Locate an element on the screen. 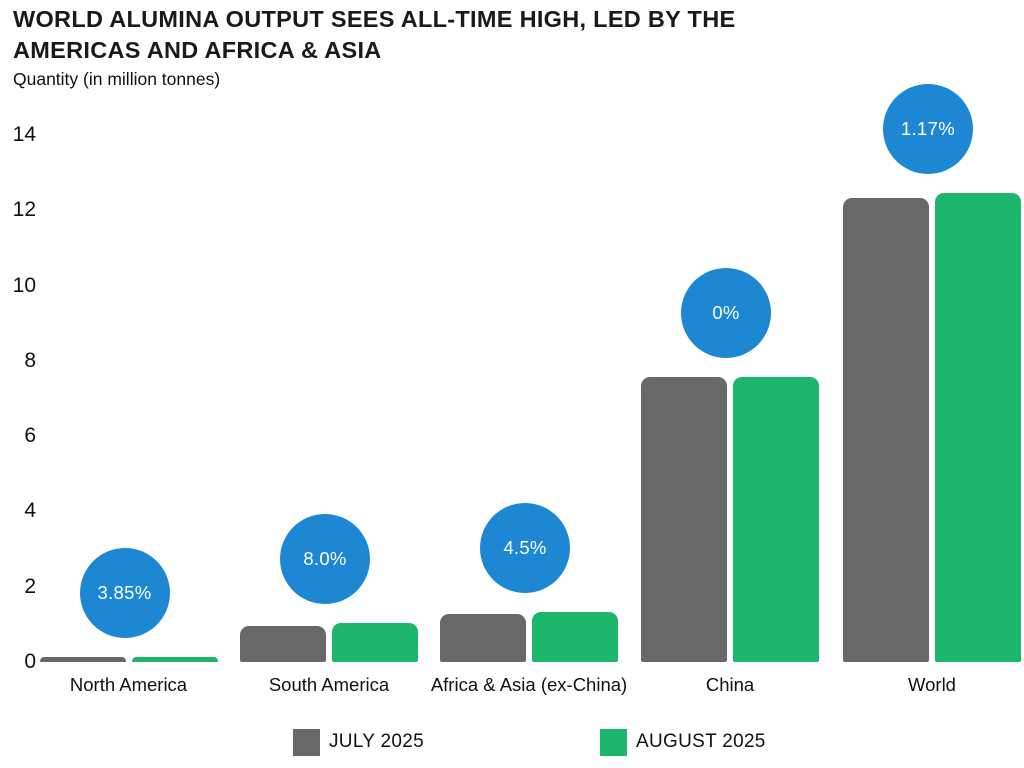 The image size is (1024, 768). x-category-label-world: World is located at coordinates (932, 684).